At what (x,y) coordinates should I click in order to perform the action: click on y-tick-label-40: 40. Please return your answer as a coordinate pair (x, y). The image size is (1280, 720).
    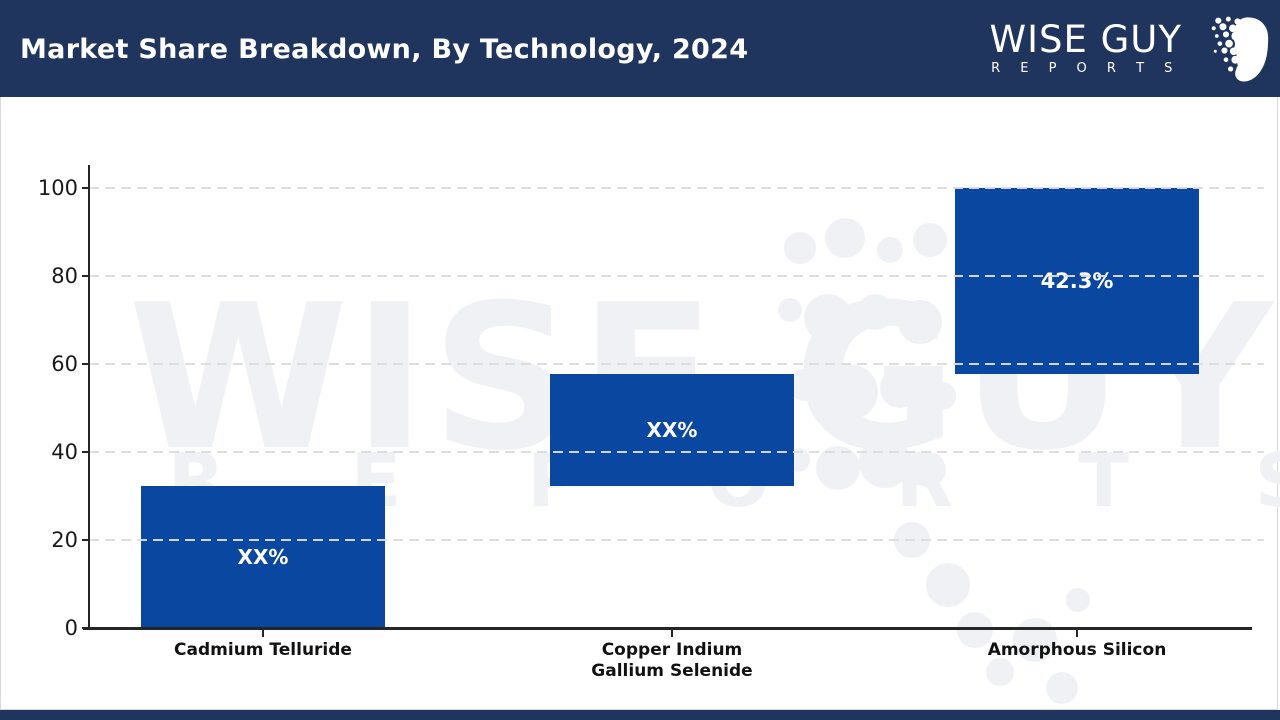
    Looking at the image, I should click on (64, 452).